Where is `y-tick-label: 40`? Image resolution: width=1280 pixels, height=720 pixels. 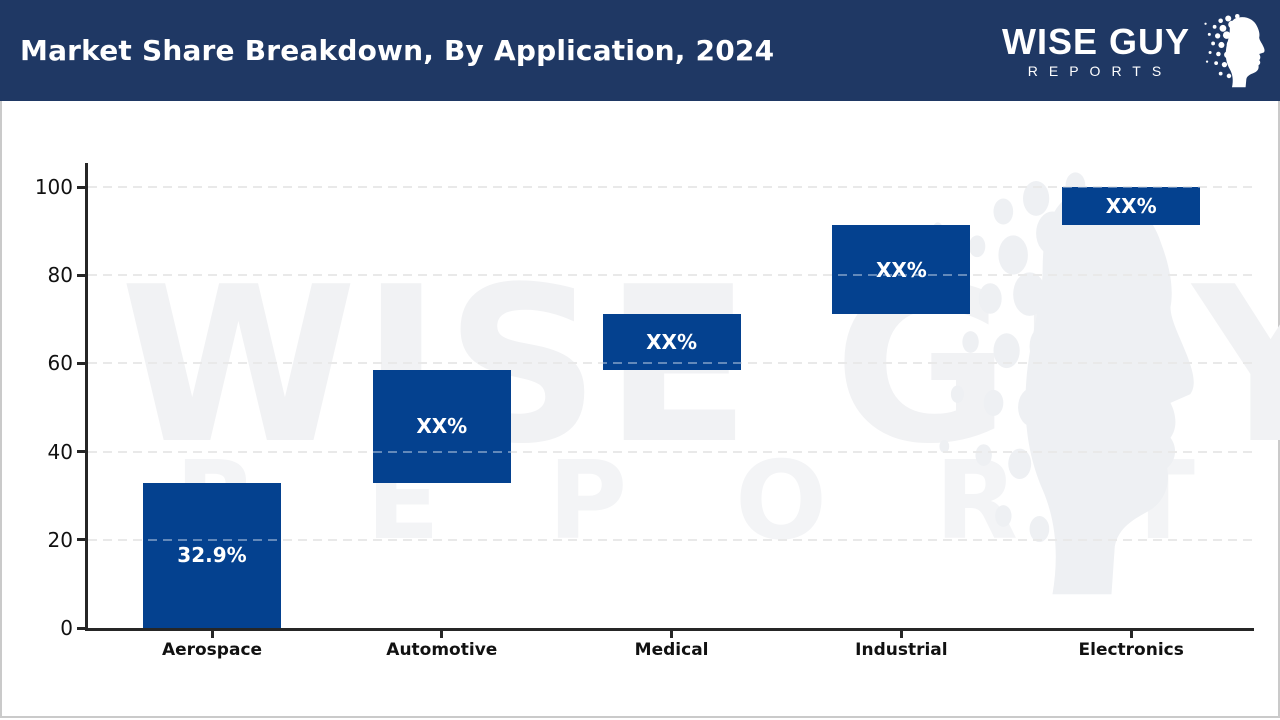 y-tick-label: 40 is located at coordinates (60, 451).